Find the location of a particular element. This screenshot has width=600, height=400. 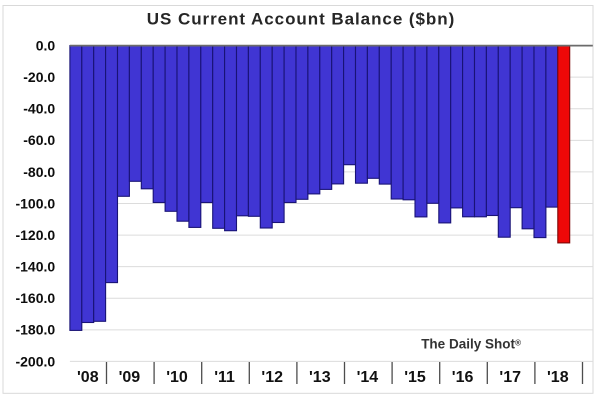

svg-text: '08 is located at coordinates (88, 377).